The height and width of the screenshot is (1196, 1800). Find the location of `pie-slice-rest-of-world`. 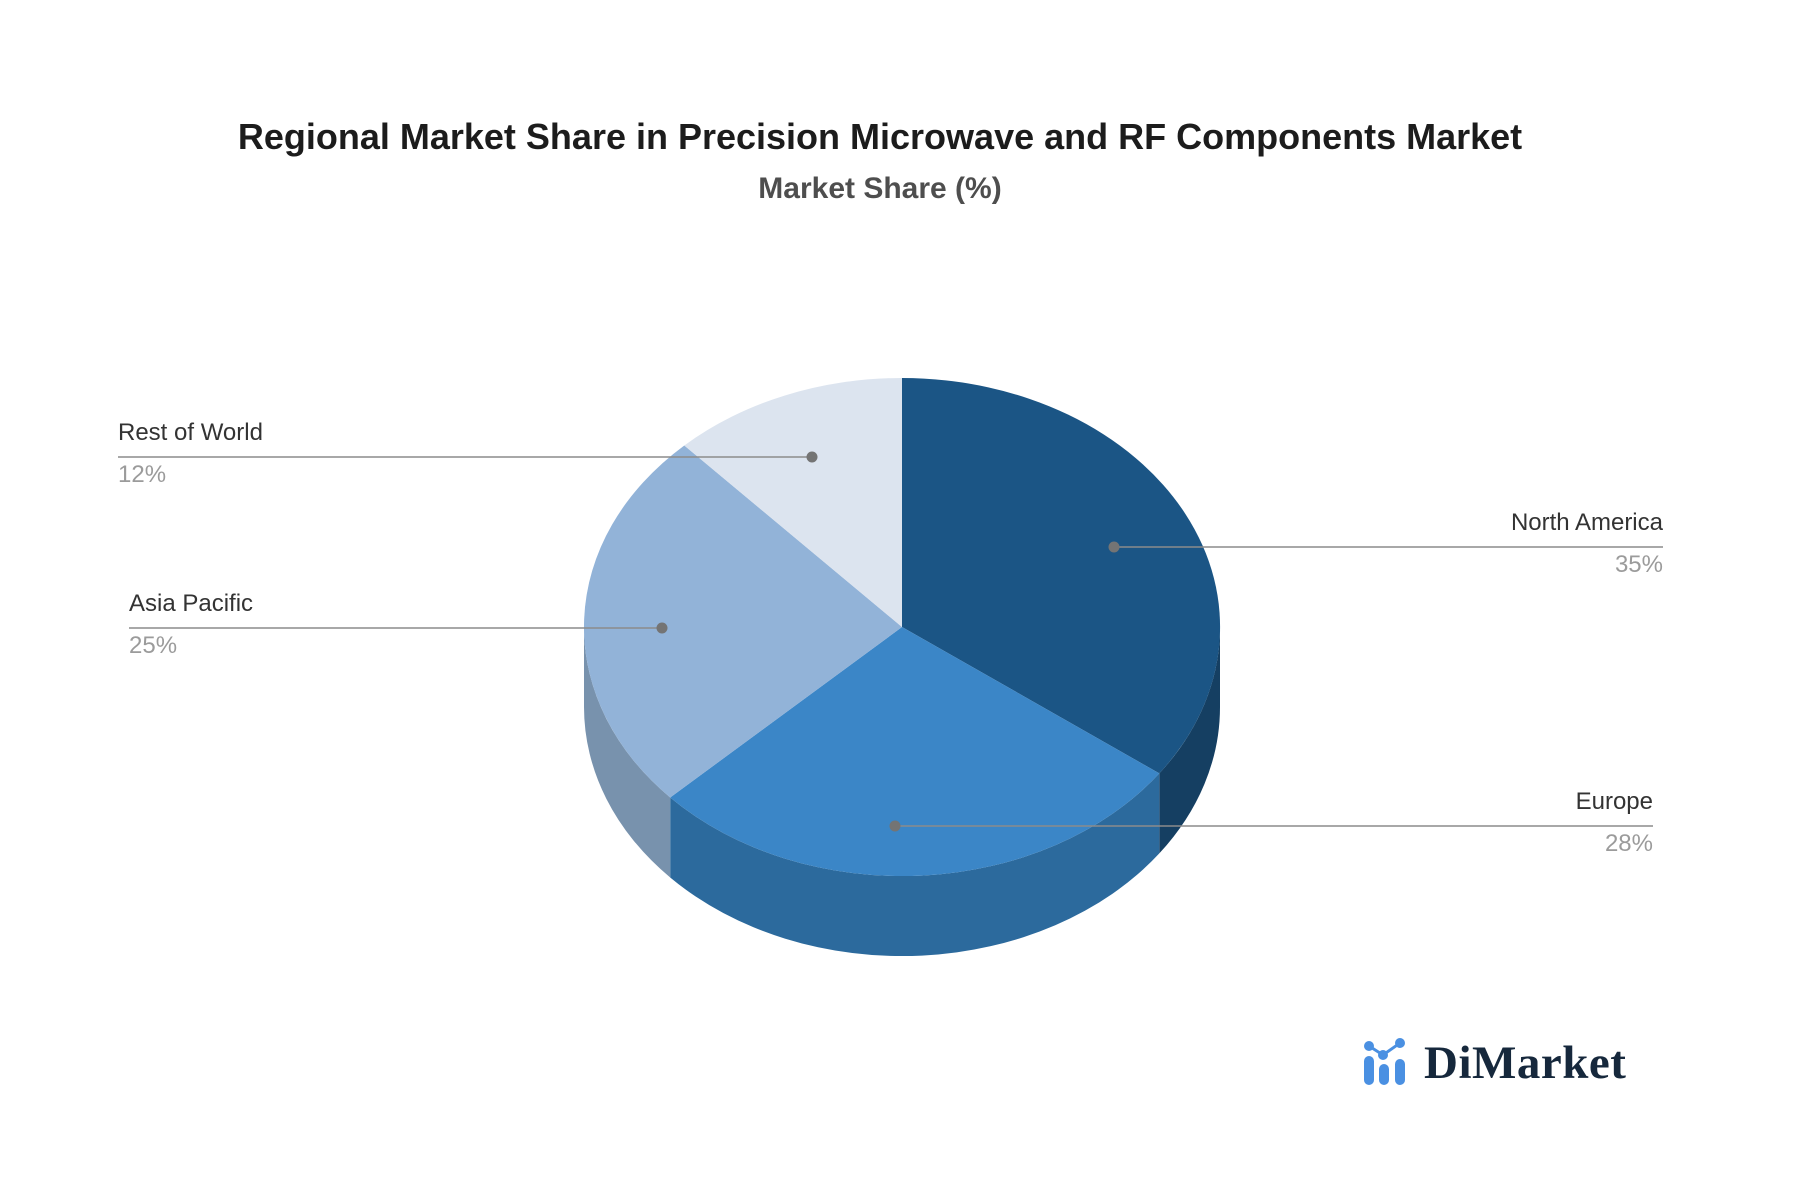

pie-slice-rest-of-world is located at coordinates (793, 502).